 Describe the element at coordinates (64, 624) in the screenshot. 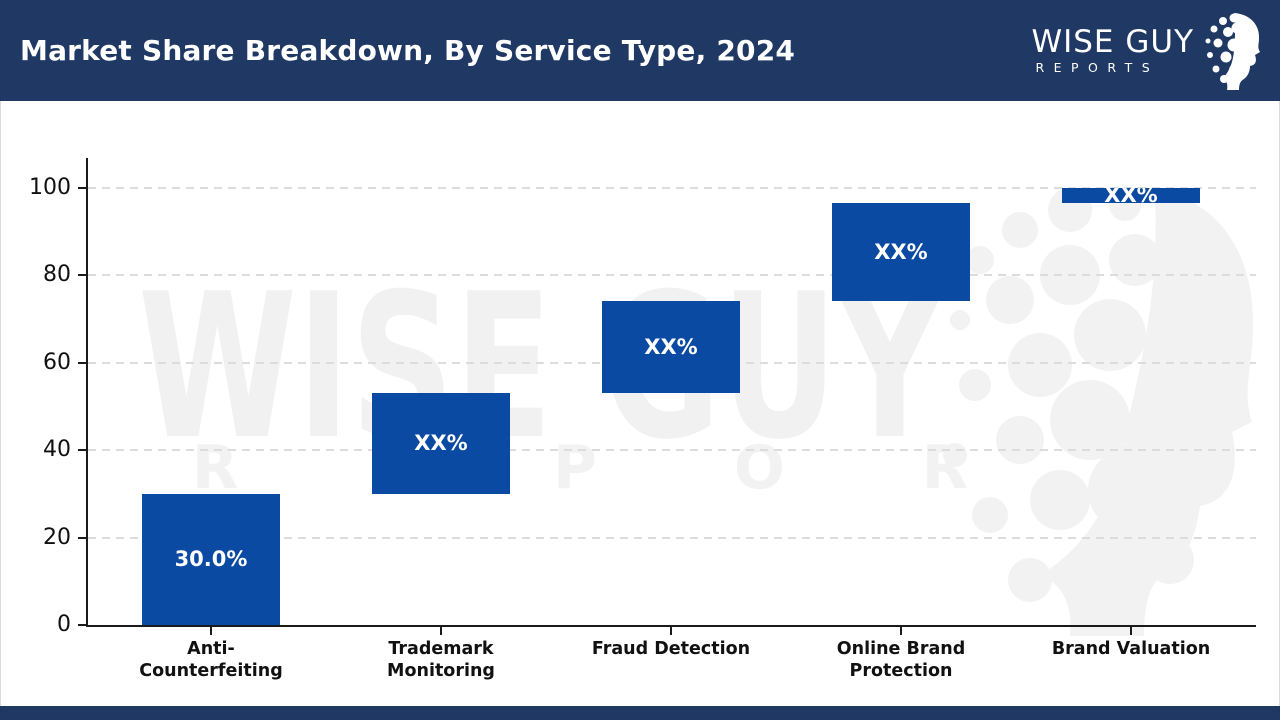

I see `y-axis-label-0: 0` at that location.